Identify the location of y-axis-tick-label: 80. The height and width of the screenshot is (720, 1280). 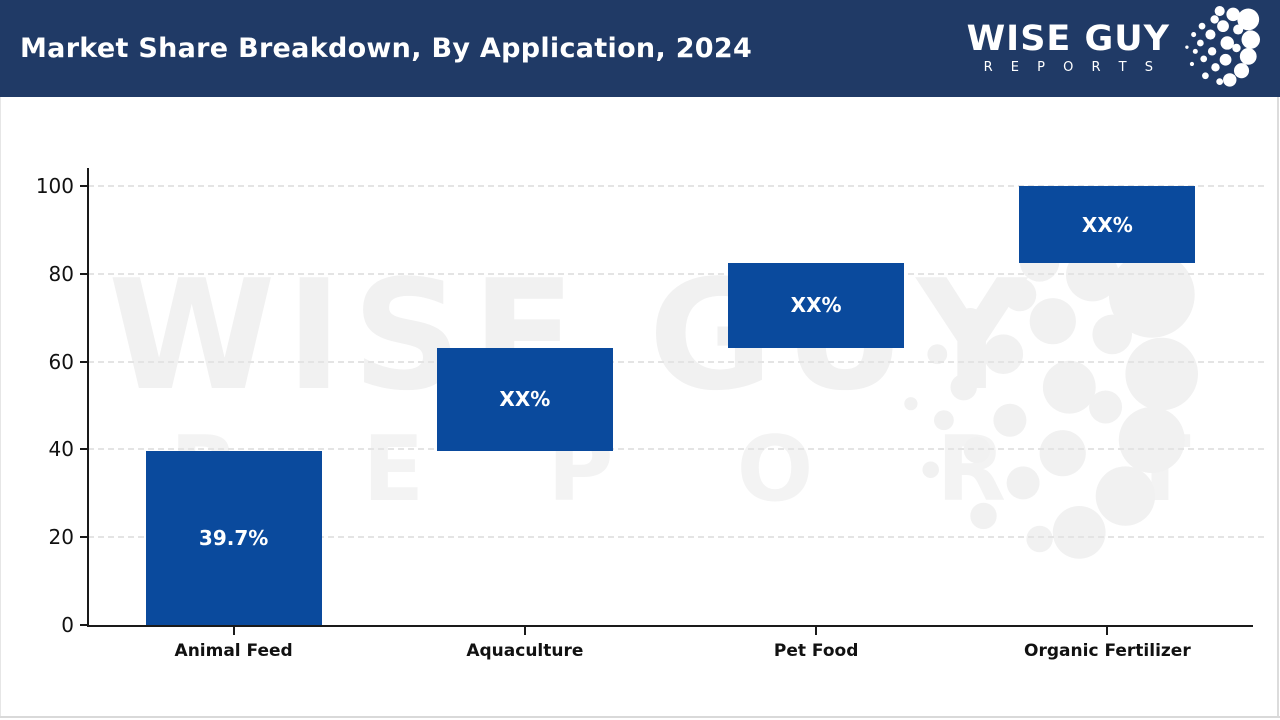
(61, 273).